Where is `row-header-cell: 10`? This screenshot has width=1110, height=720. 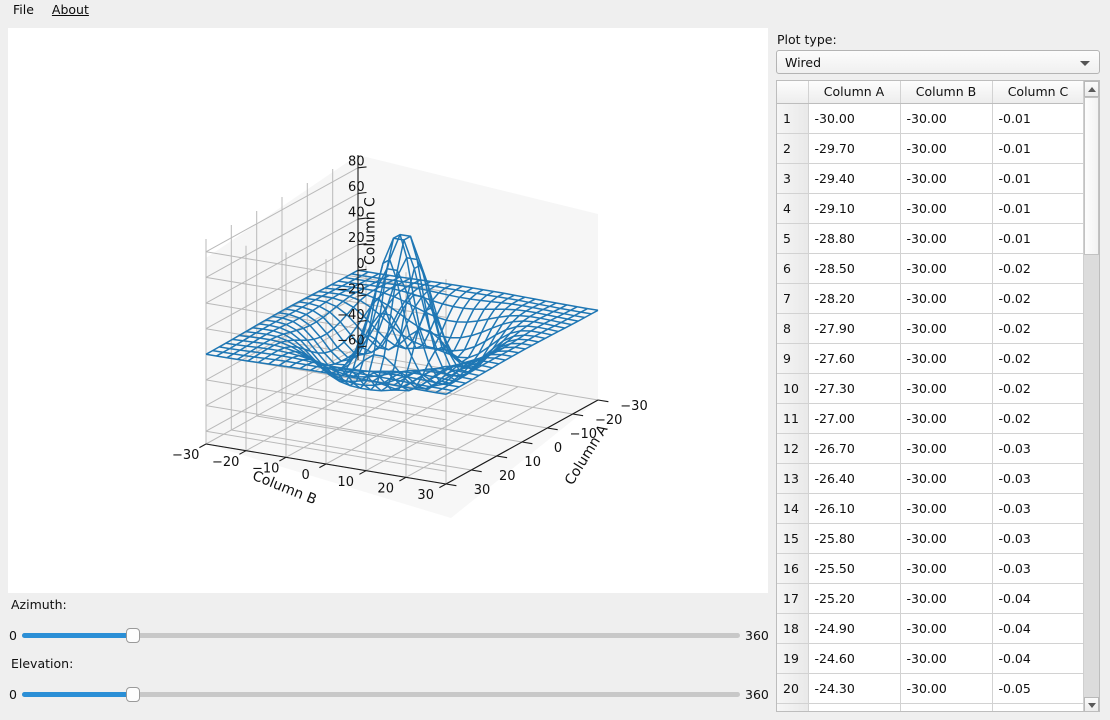
row-header-cell: 10 is located at coordinates (793, 388).